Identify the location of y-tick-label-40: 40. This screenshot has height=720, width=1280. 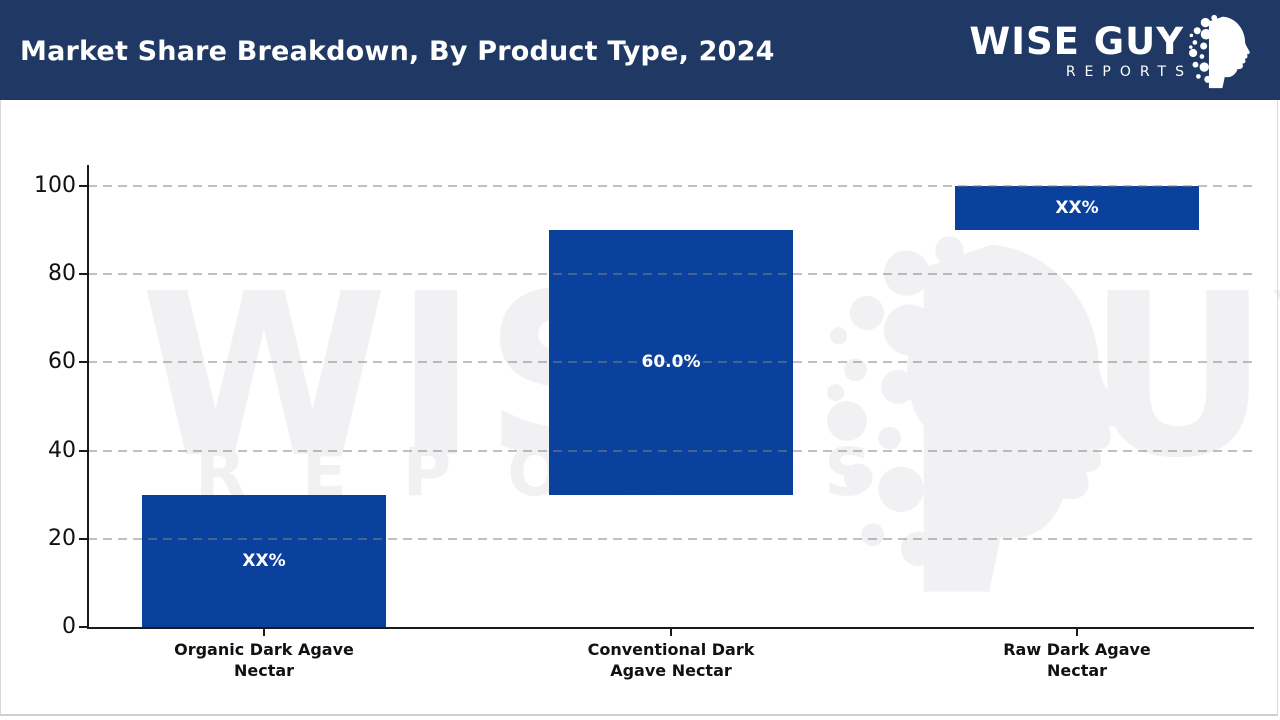
(62, 450).